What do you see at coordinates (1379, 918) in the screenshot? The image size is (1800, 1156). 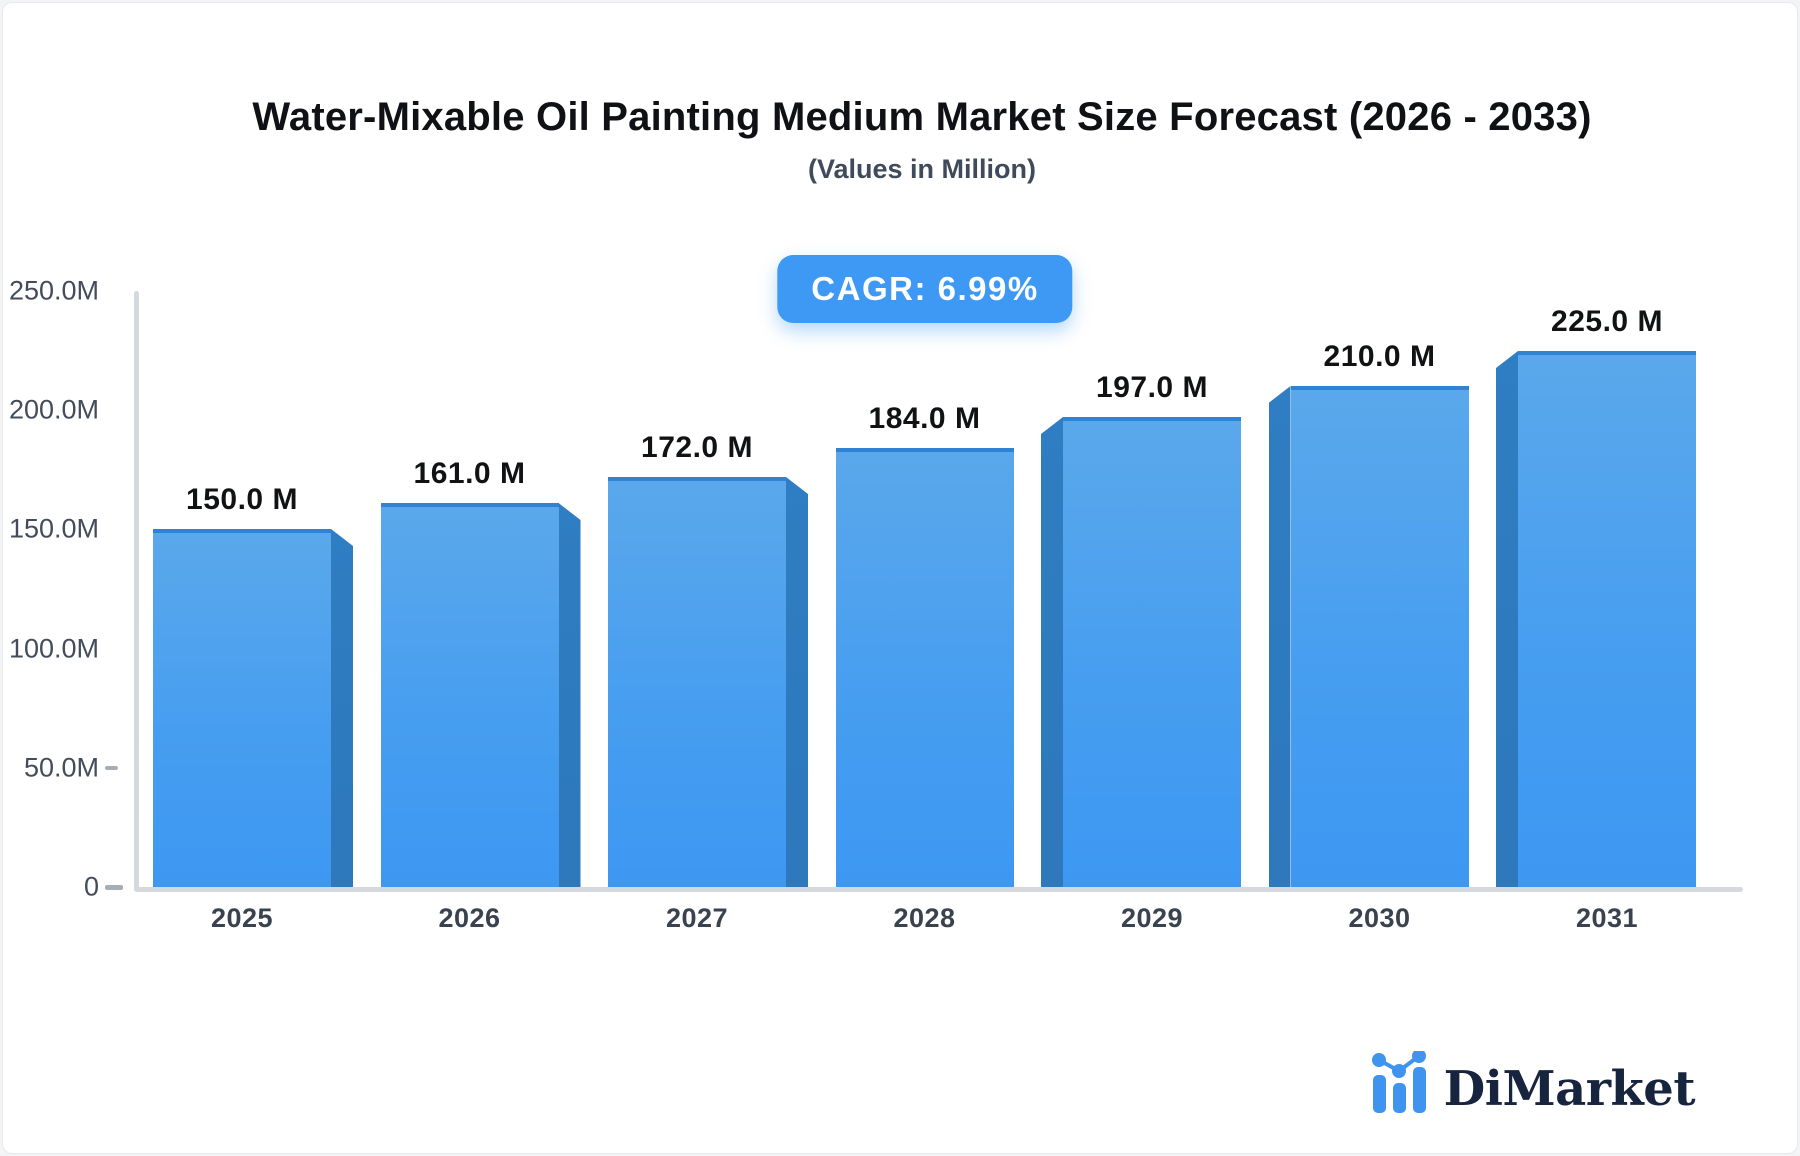 I see `x-axis-label: 2030` at bounding box center [1379, 918].